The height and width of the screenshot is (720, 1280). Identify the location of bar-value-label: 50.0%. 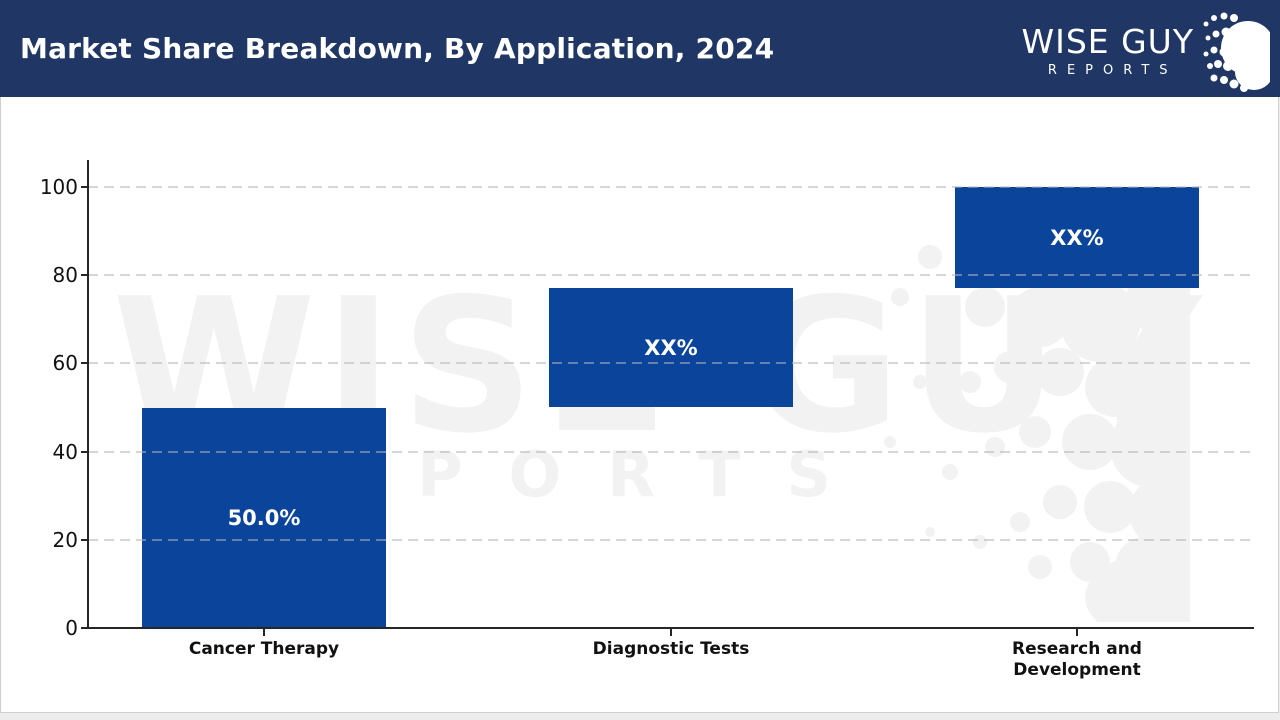
(264, 517).